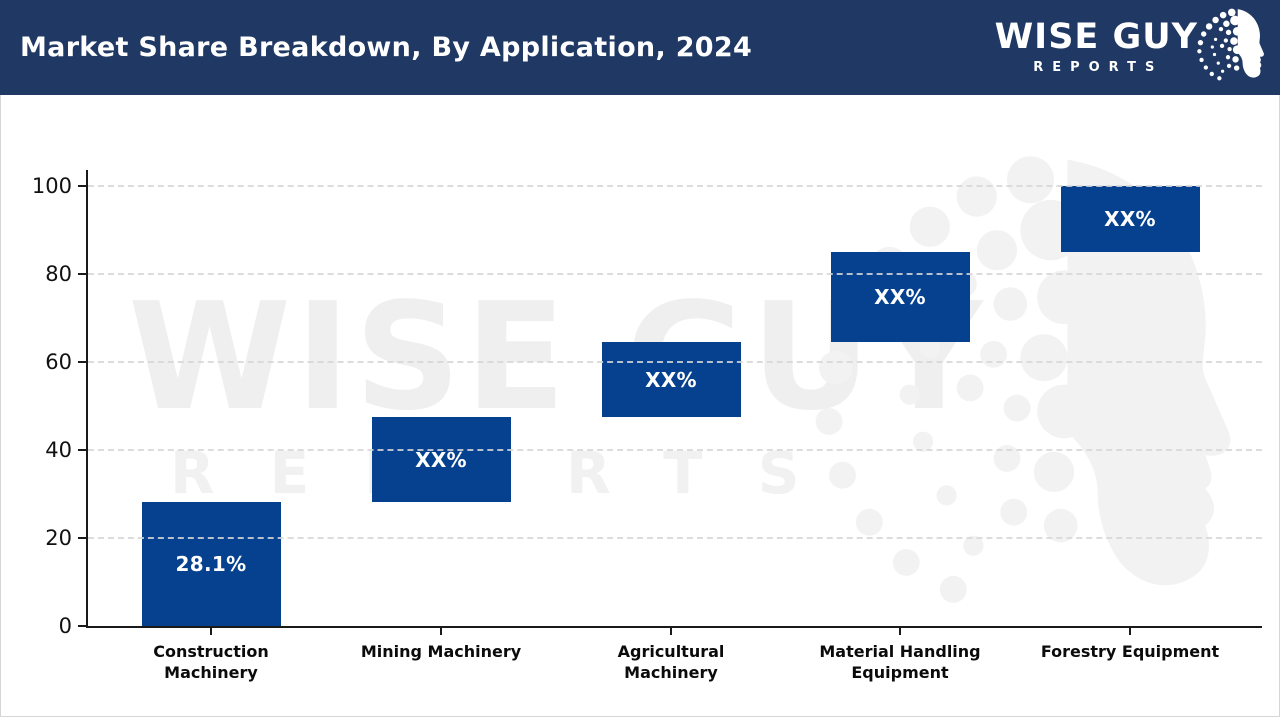 The image size is (1280, 720). I want to click on y-tick-label-100: 100, so click(51, 186).